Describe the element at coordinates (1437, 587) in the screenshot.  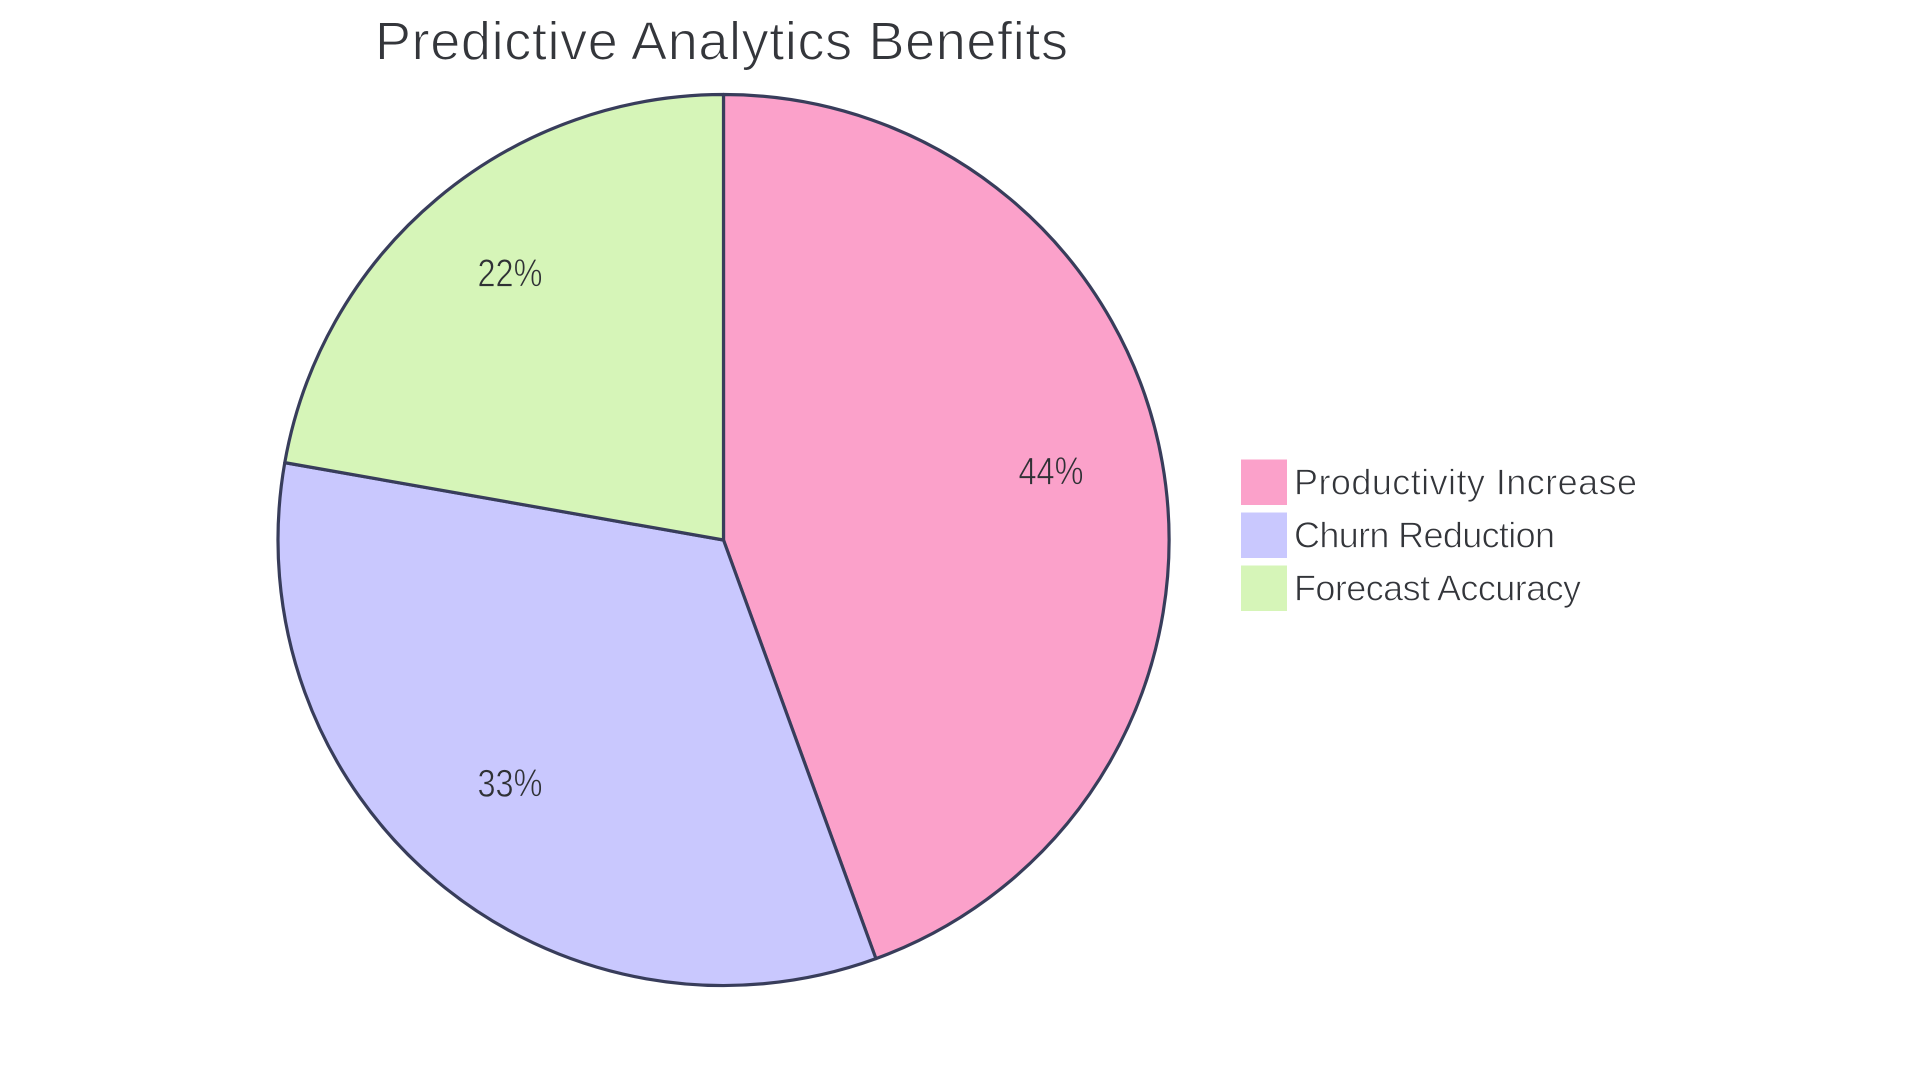
I see `svg-text: Forecast Accuracy` at that location.